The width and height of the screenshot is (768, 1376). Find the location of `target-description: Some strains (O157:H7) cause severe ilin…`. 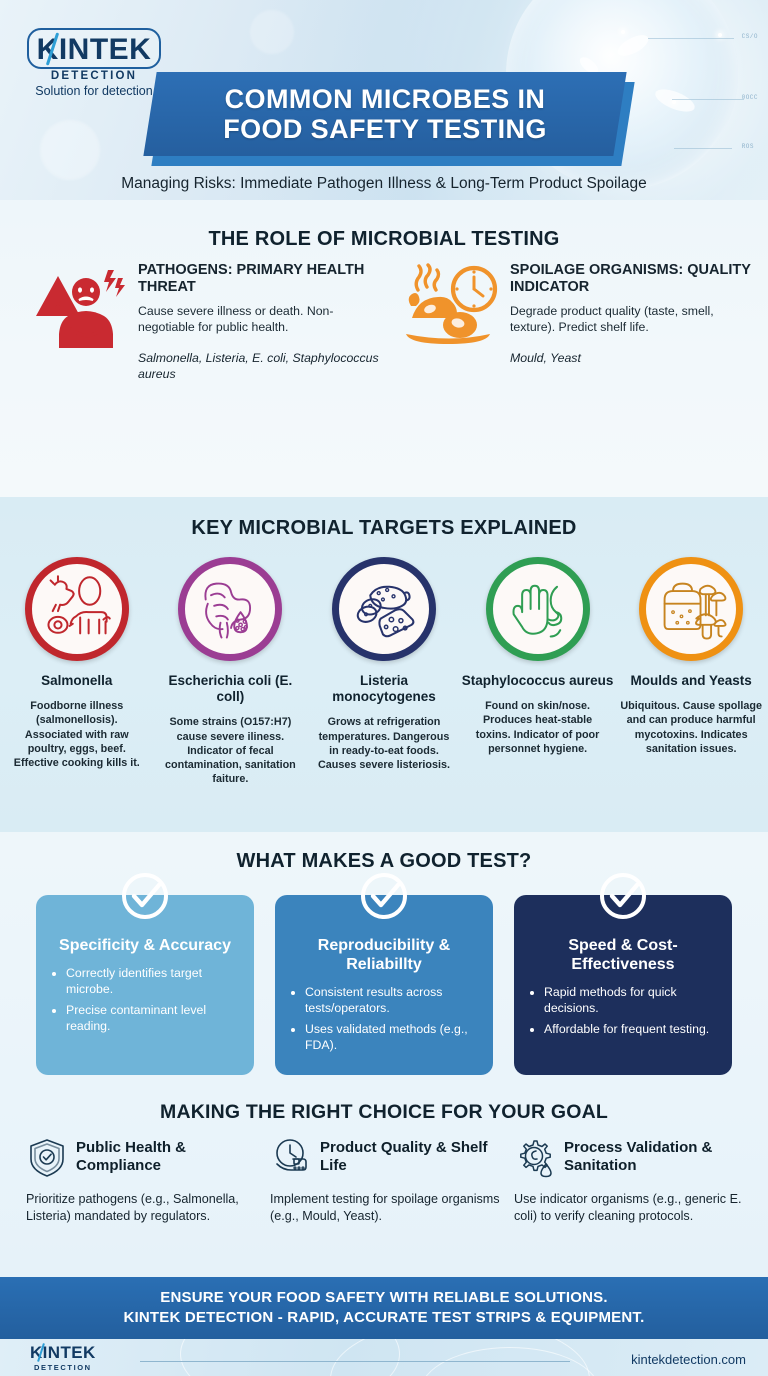

target-description: Some strains (O157:H7) cause severe ilin… is located at coordinates (230, 751).